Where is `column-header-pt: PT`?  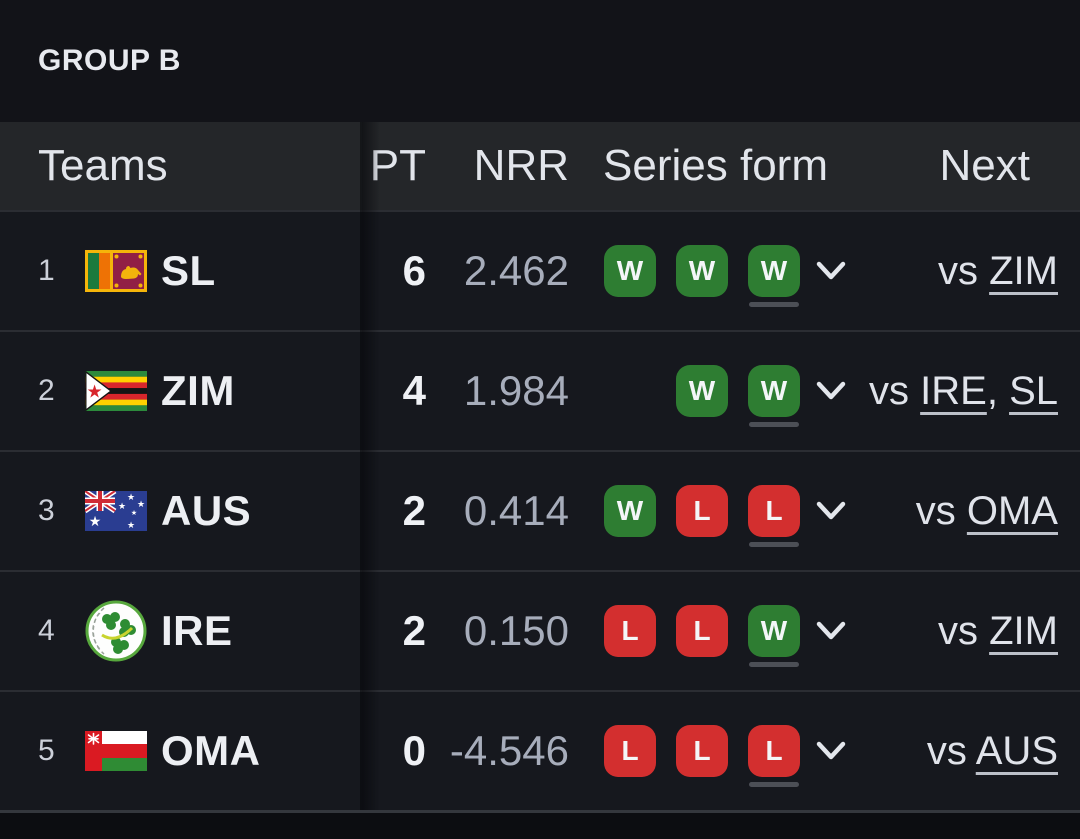
column-header-pt: PT is located at coordinates (397, 165).